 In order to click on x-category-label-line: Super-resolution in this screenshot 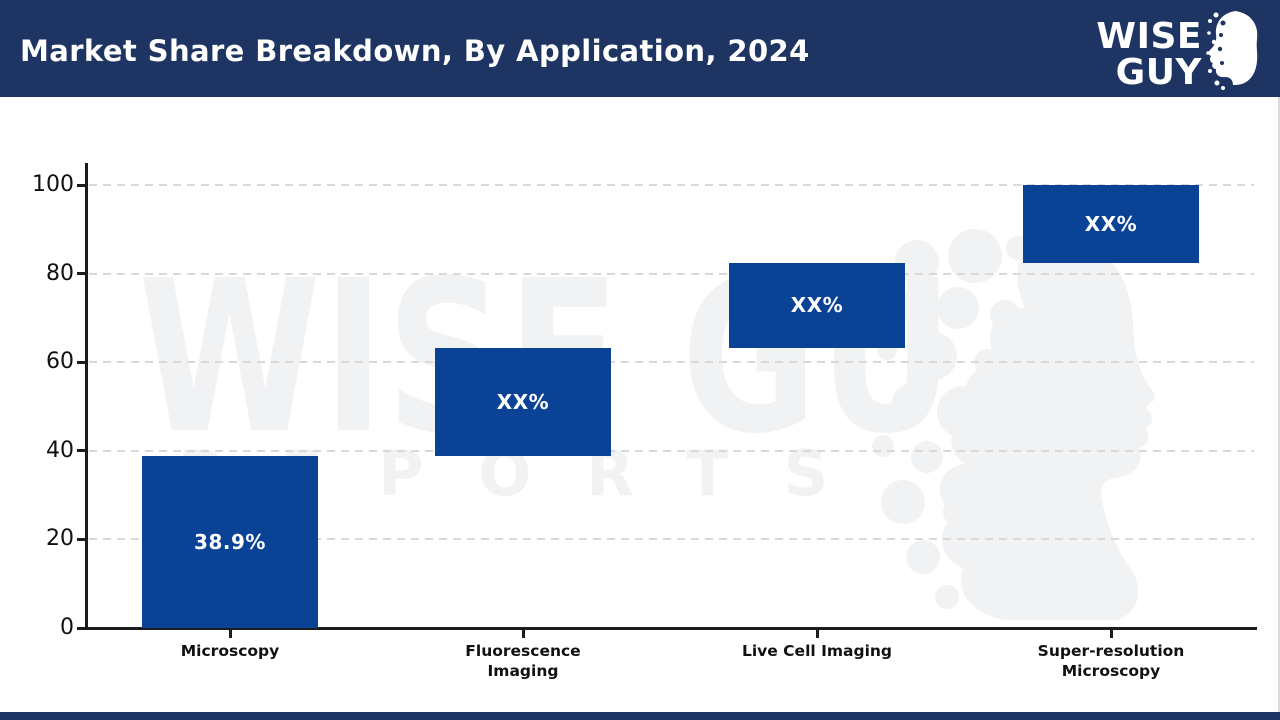, I will do `click(1111, 651)`.